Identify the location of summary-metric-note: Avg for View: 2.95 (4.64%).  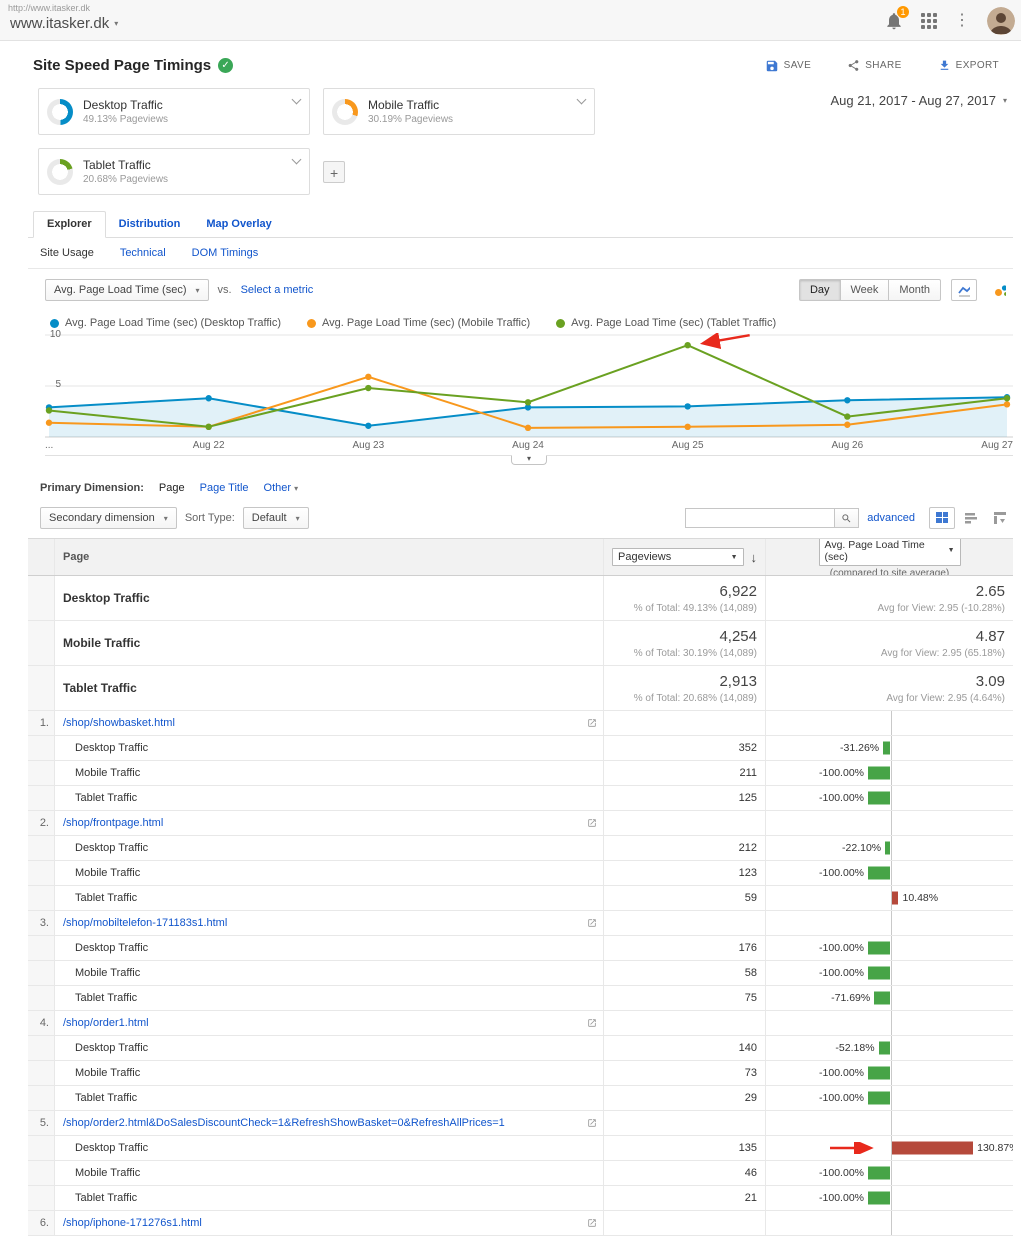
(945, 698).